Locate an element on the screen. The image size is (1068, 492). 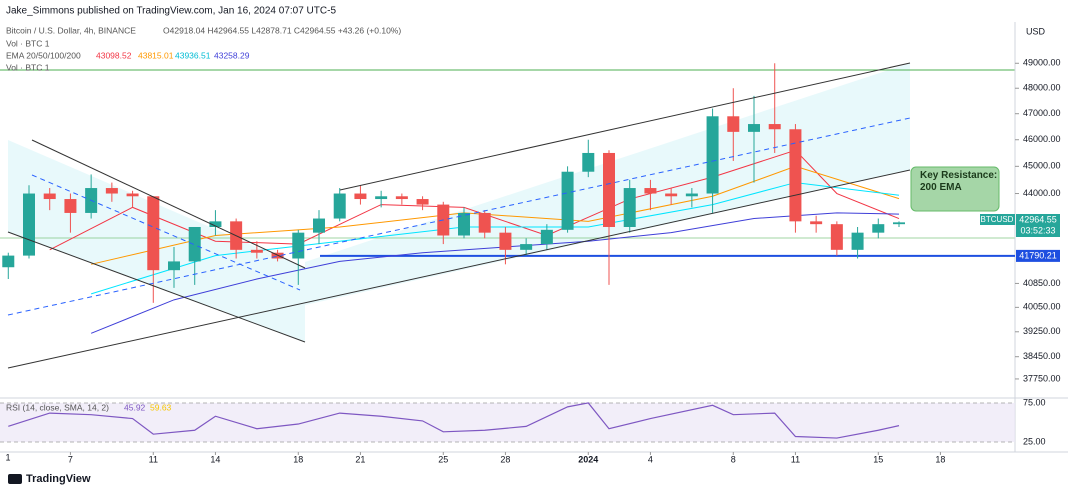
y-tick-label: 44000.00 is located at coordinates (1042, 193).